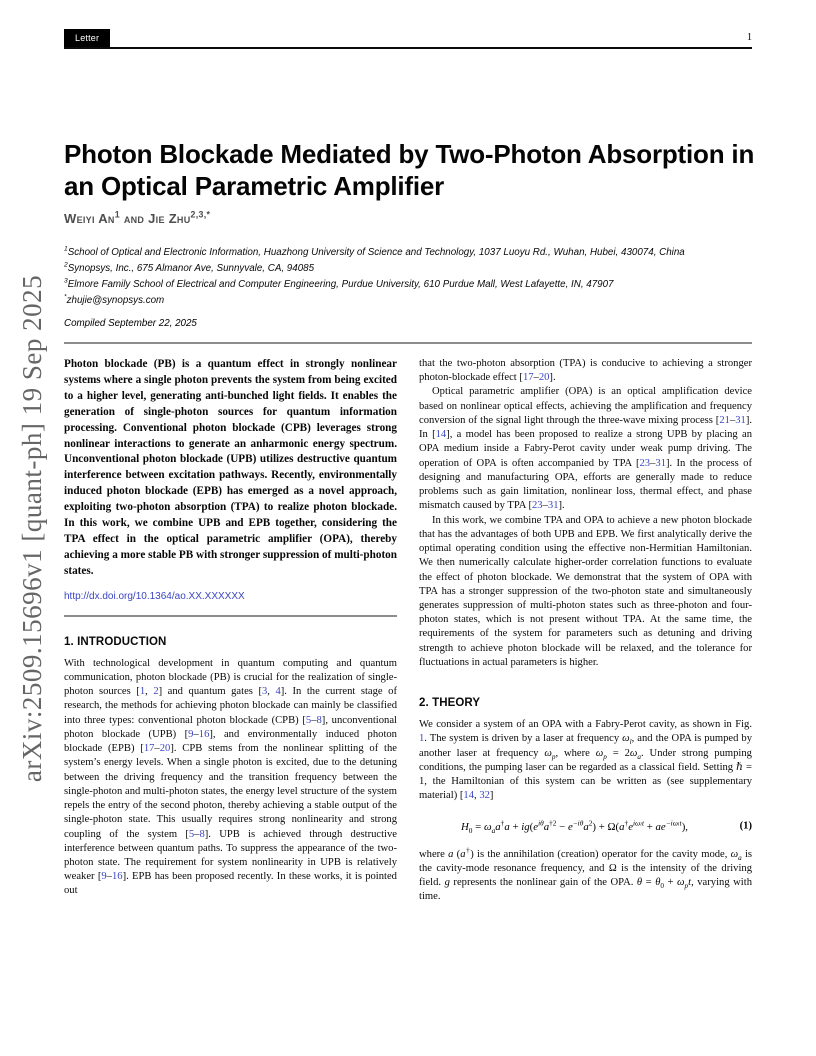 The width and height of the screenshot is (816, 1056). What do you see at coordinates (673, 822) in the screenshot?
I see `text-segment: −iωₗt` at bounding box center [673, 822].